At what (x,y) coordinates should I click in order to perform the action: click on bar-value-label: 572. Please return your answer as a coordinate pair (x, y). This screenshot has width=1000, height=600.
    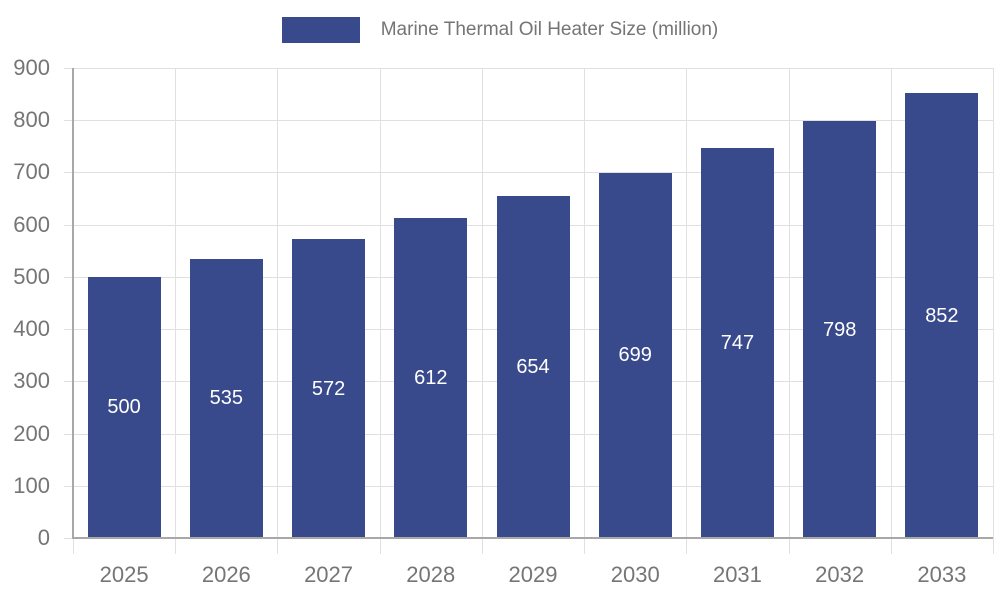
    Looking at the image, I should click on (328, 388).